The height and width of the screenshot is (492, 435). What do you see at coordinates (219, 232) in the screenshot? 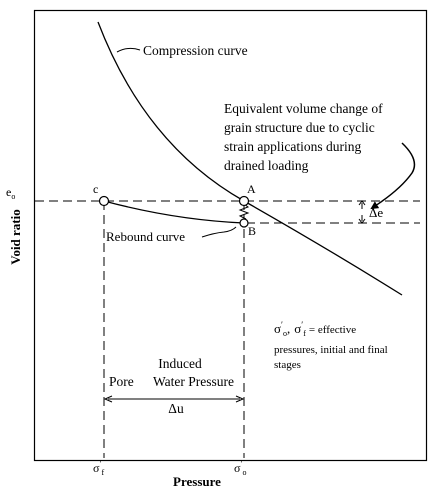
I see `rebound-label-leader` at bounding box center [219, 232].